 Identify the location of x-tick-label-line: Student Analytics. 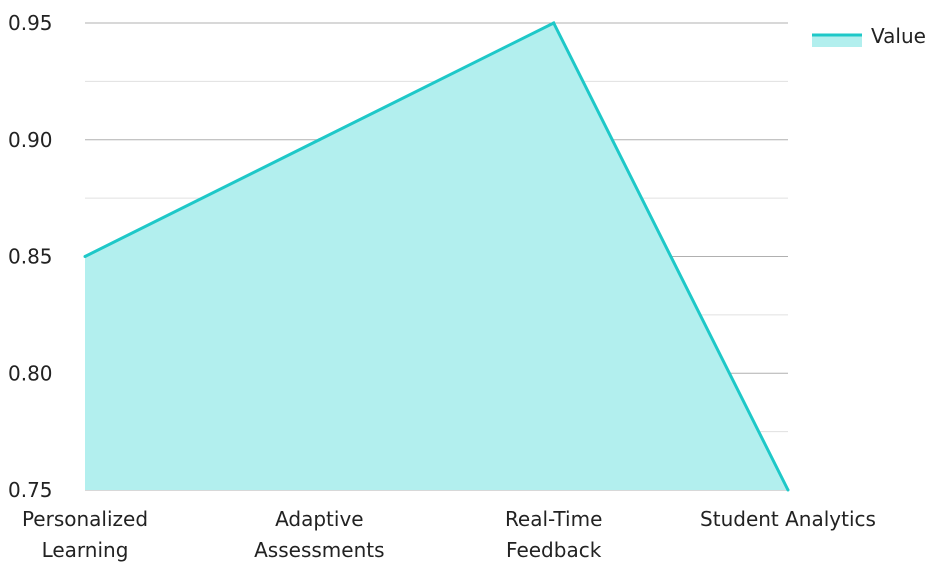
(788, 519).